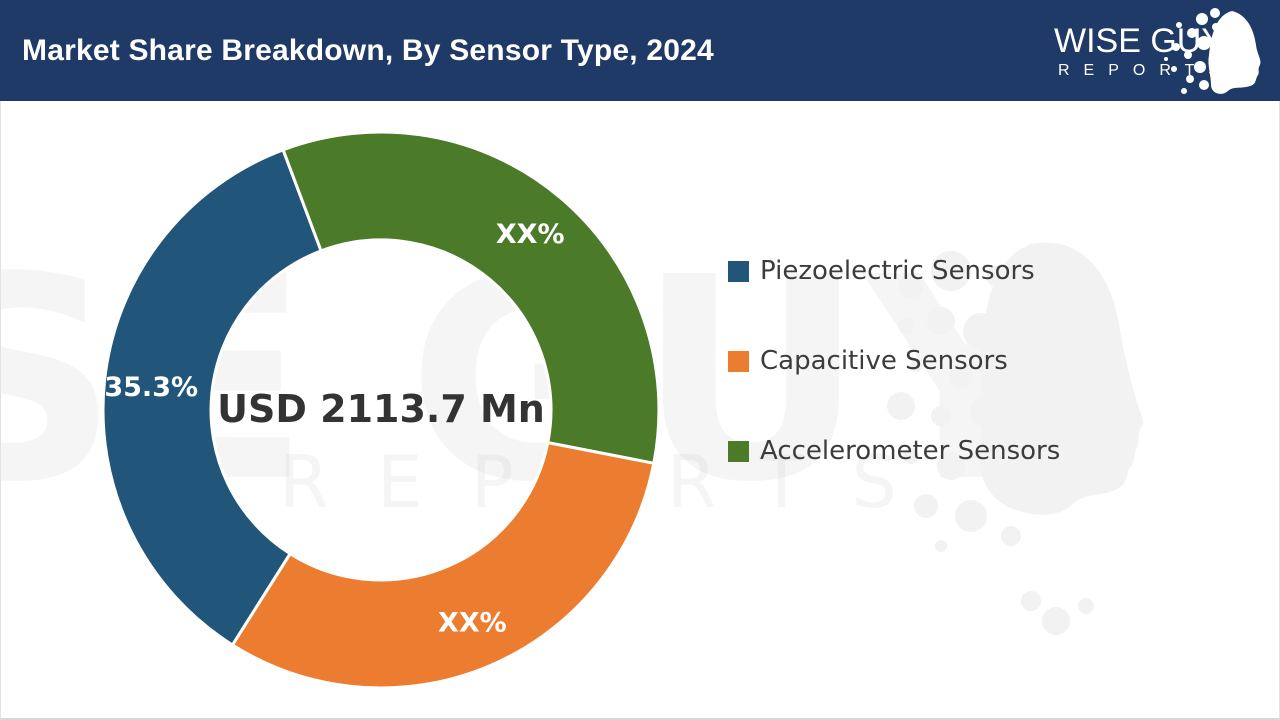  I want to click on donut-slice-accelerometer-sensors, so click(471, 297).